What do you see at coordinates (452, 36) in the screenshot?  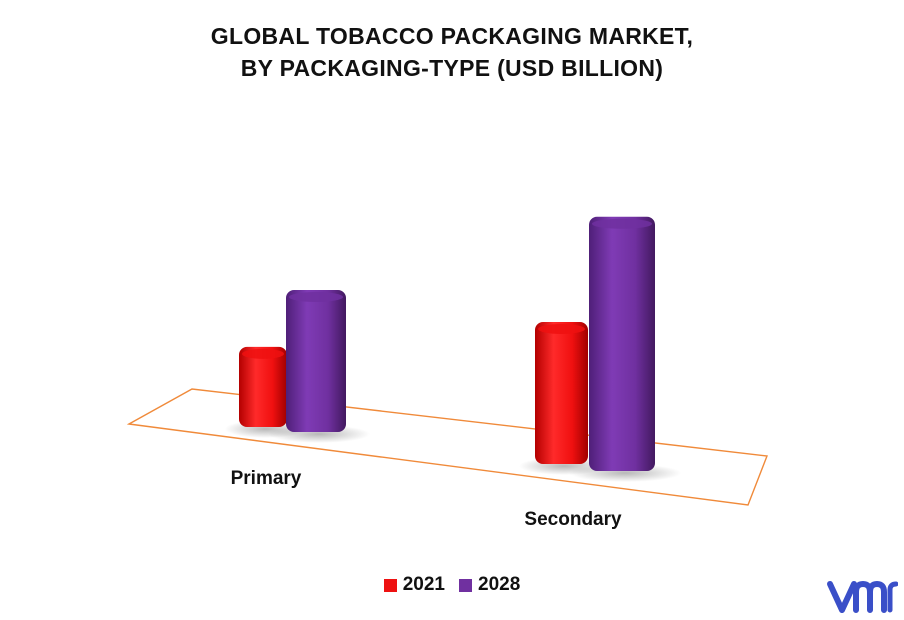 I see `chart-title-line-1: GLOBAL TOBACCO PACKAGING MARKET,` at bounding box center [452, 36].